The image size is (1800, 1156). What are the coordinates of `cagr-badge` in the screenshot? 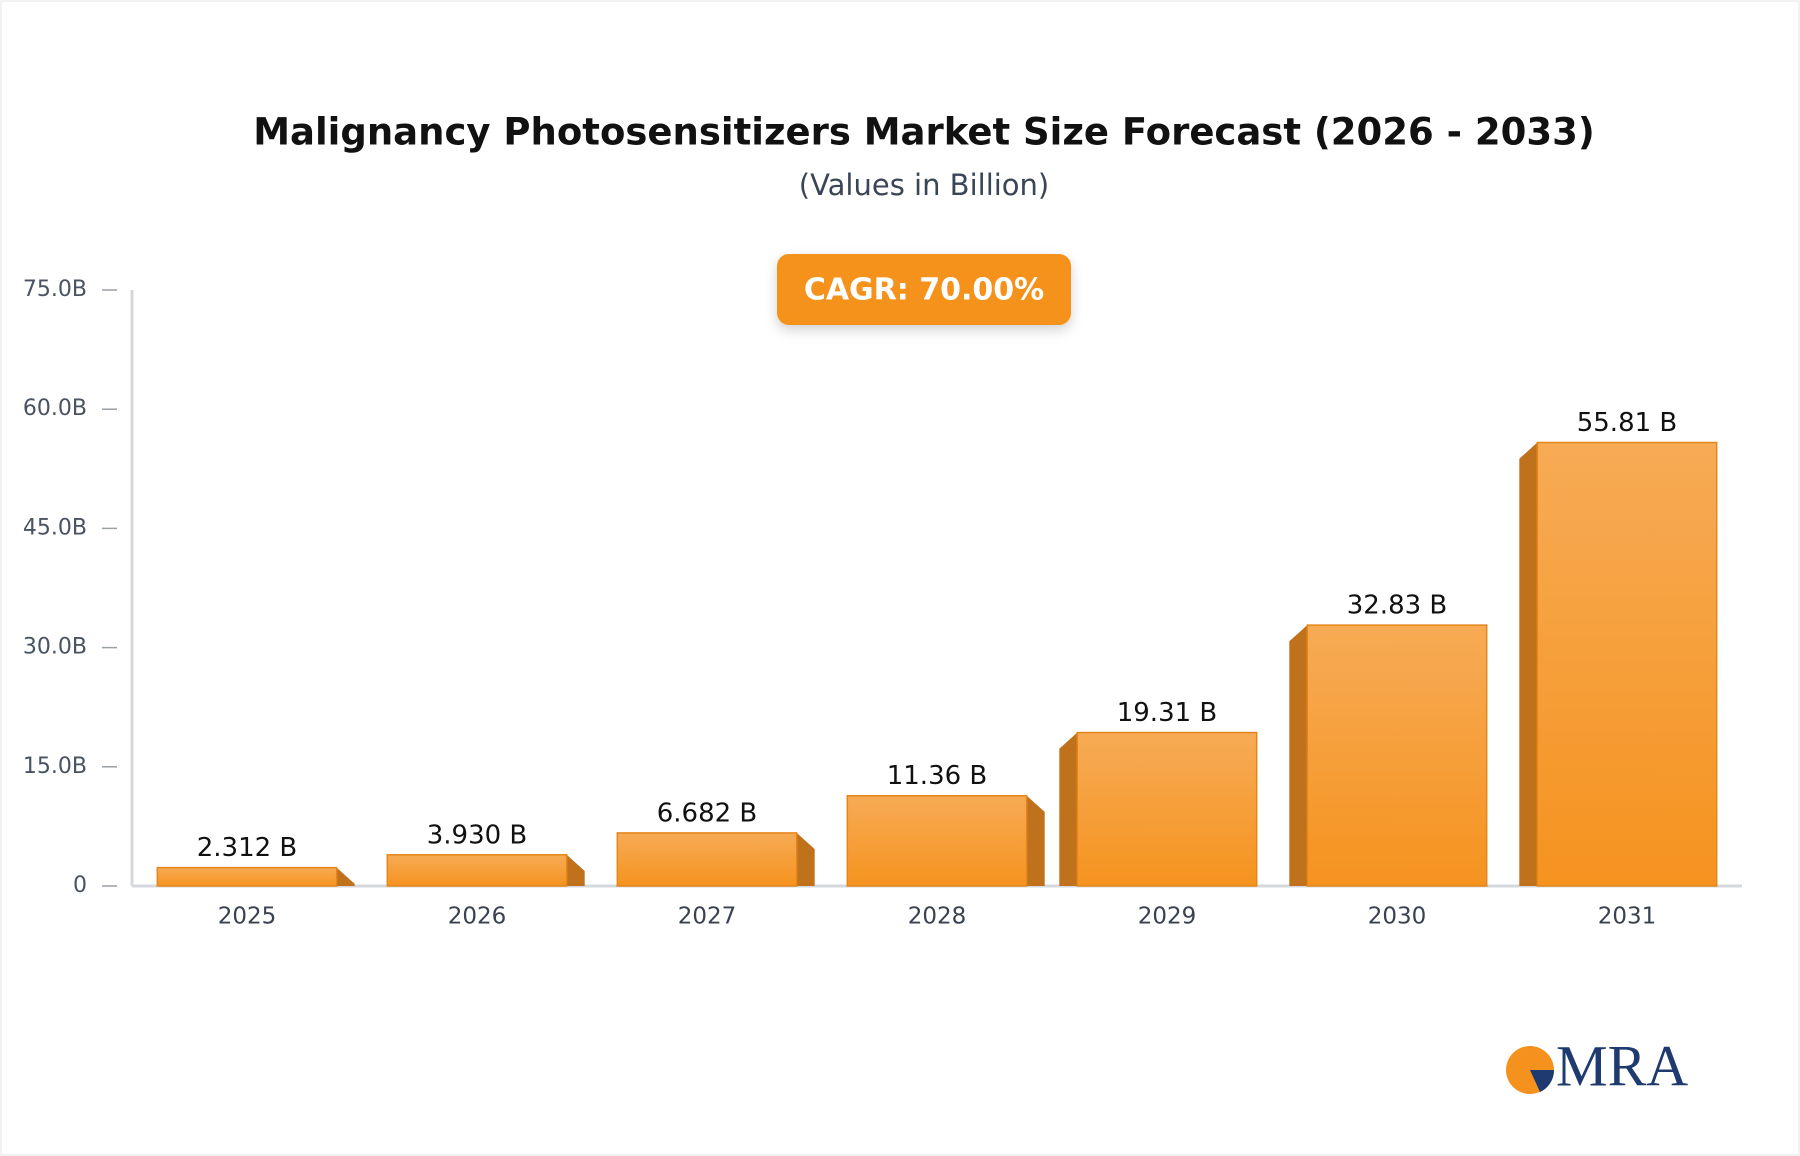 It's located at (924, 289).